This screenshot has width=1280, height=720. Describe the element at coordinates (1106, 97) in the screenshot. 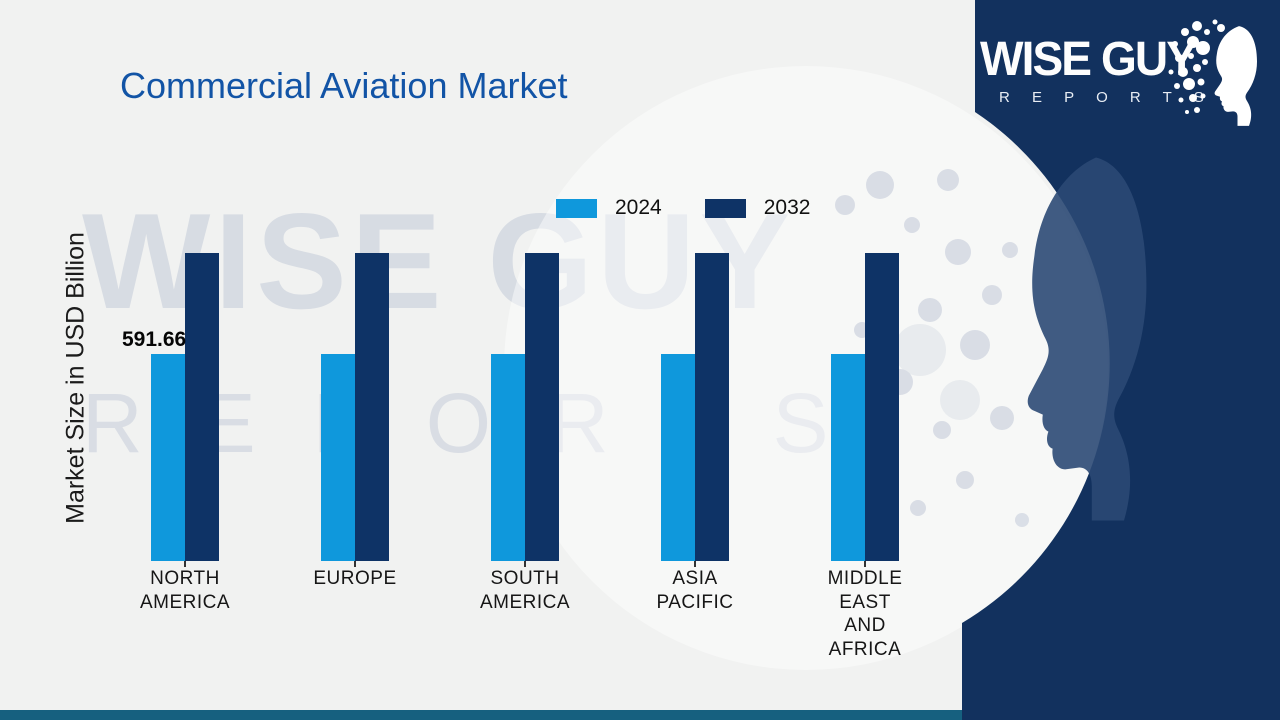

I see `logo-reports-text: R E P O R T S` at that location.